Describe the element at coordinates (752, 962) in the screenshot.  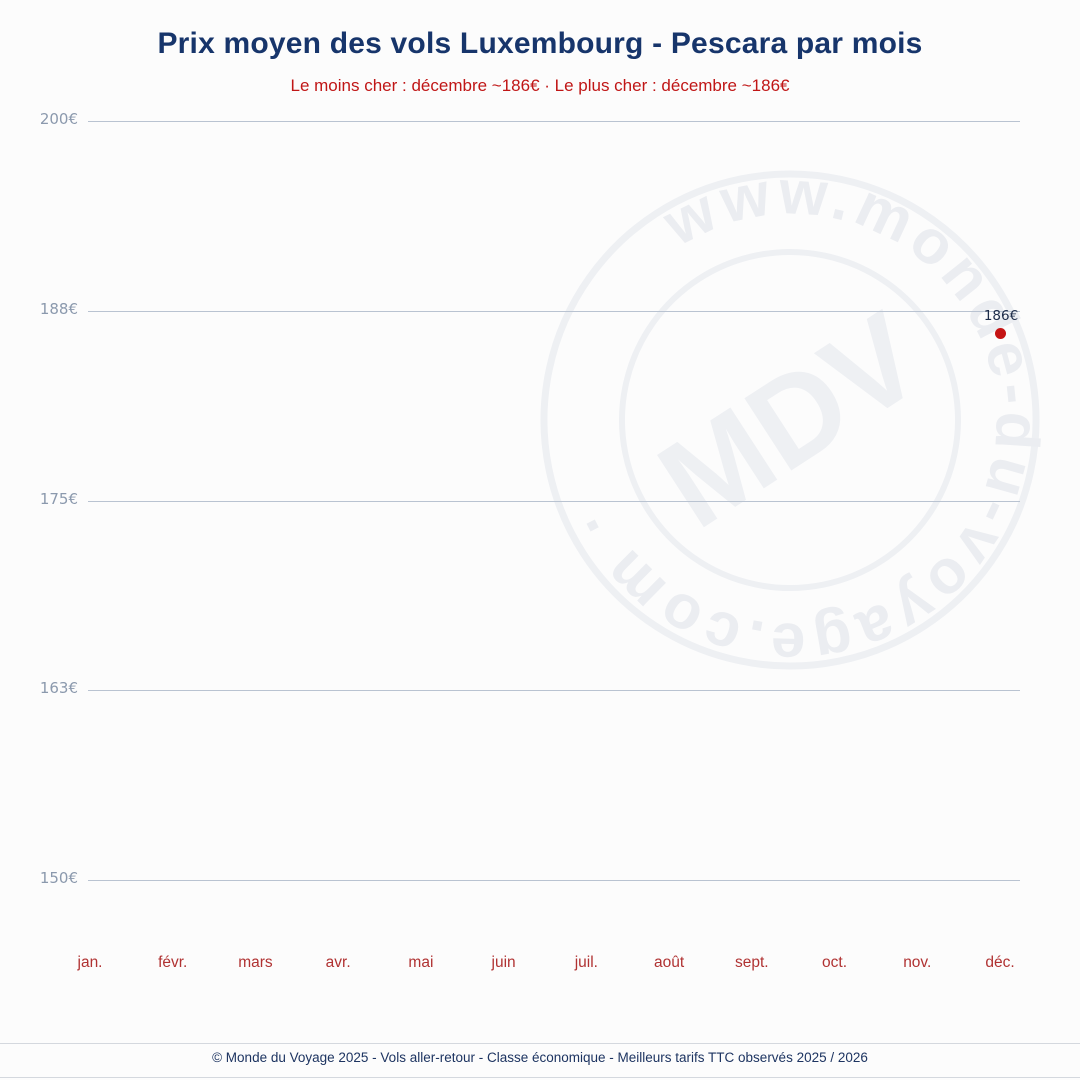
I see `x-tick-label: sept.` at that location.